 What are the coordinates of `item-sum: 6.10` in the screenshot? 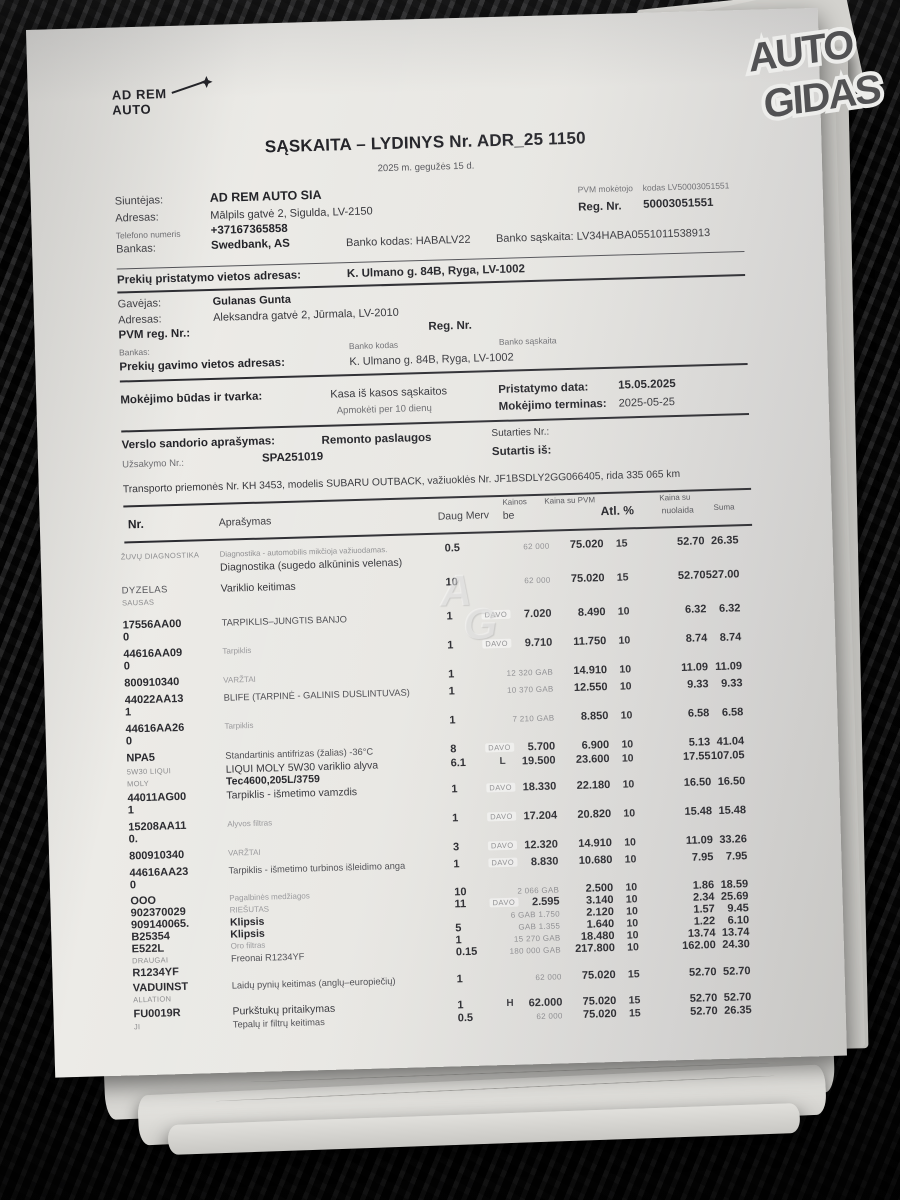 It's located at (738, 920).